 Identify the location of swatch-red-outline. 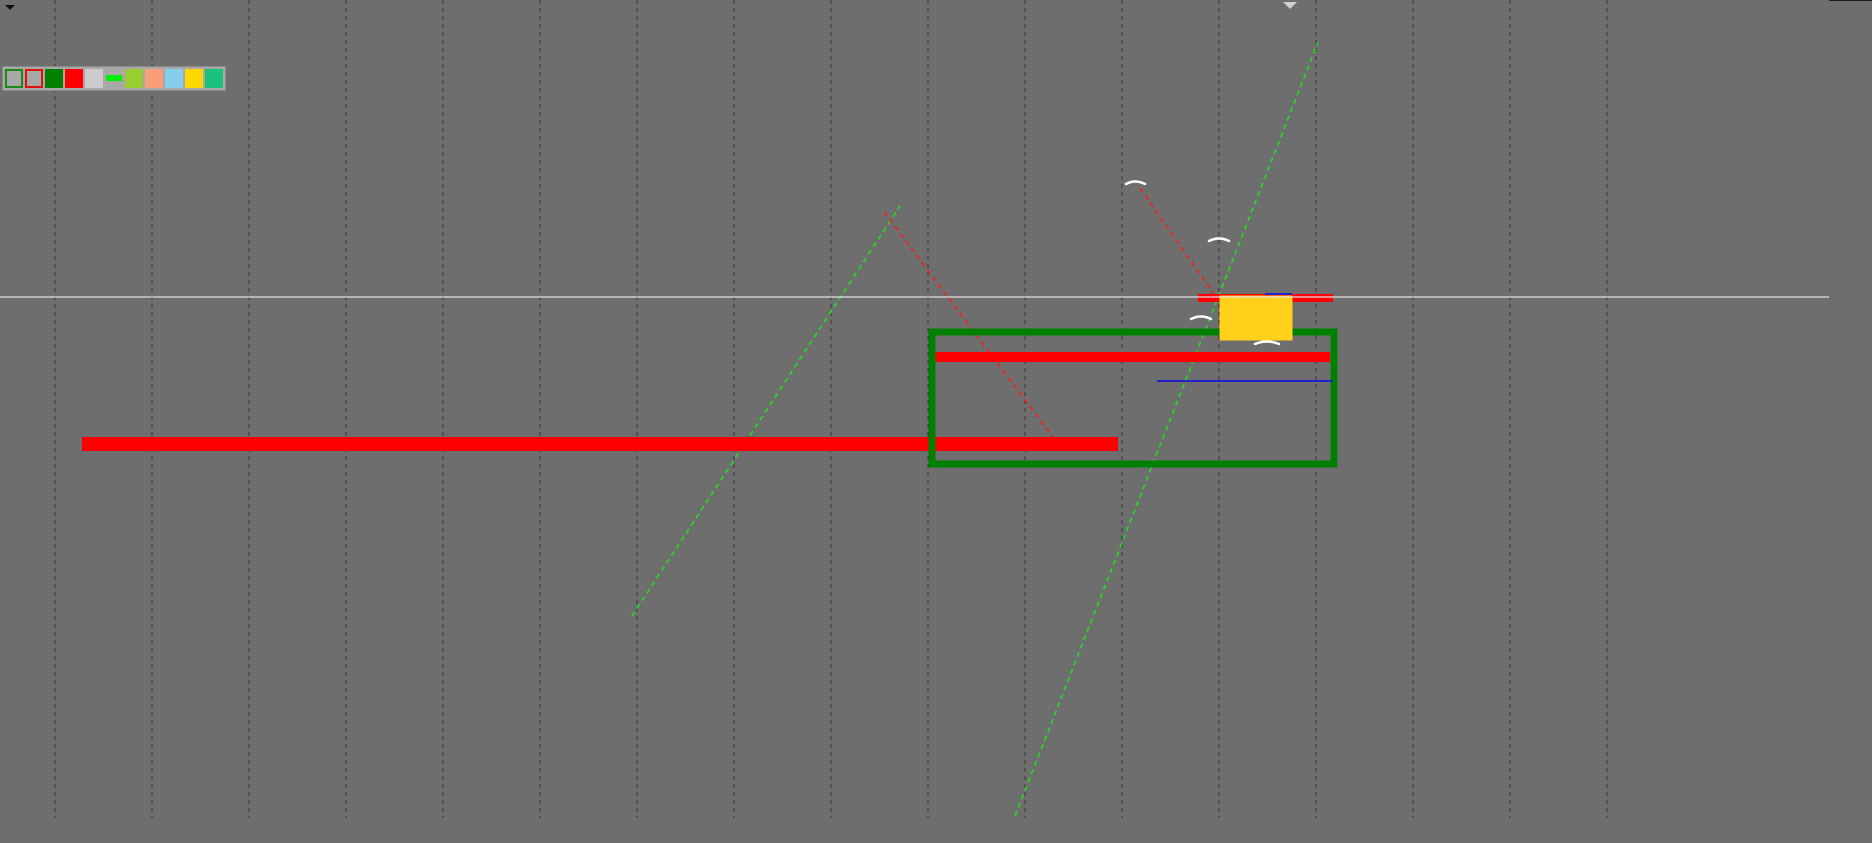
(34, 78).